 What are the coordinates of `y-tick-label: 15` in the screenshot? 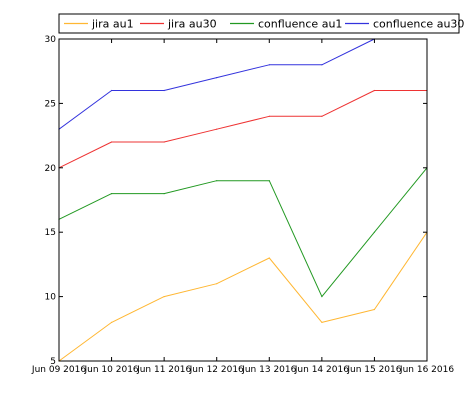 It's located at (50, 233).